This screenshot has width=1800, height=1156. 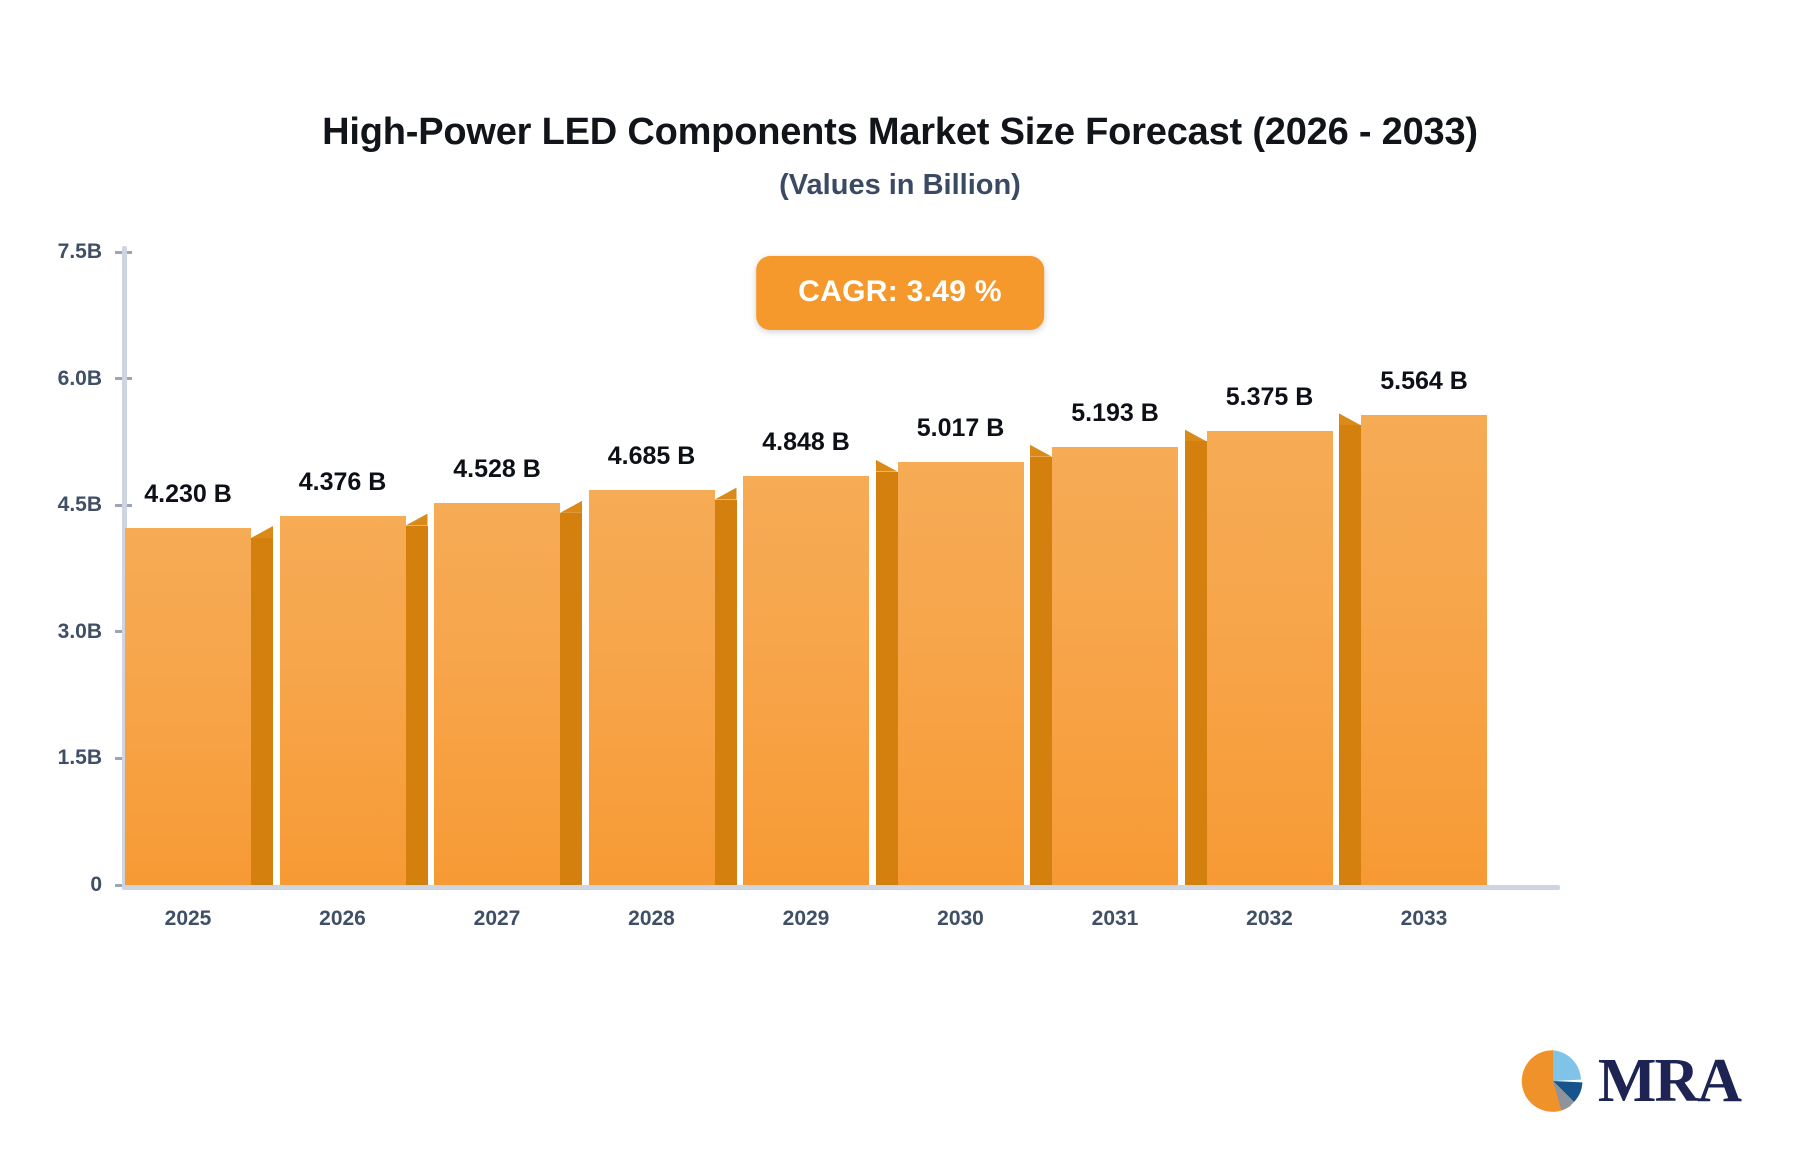 What do you see at coordinates (124, 567) in the screenshot?
I see `y-axis-line` at bounding box center [124, 567].